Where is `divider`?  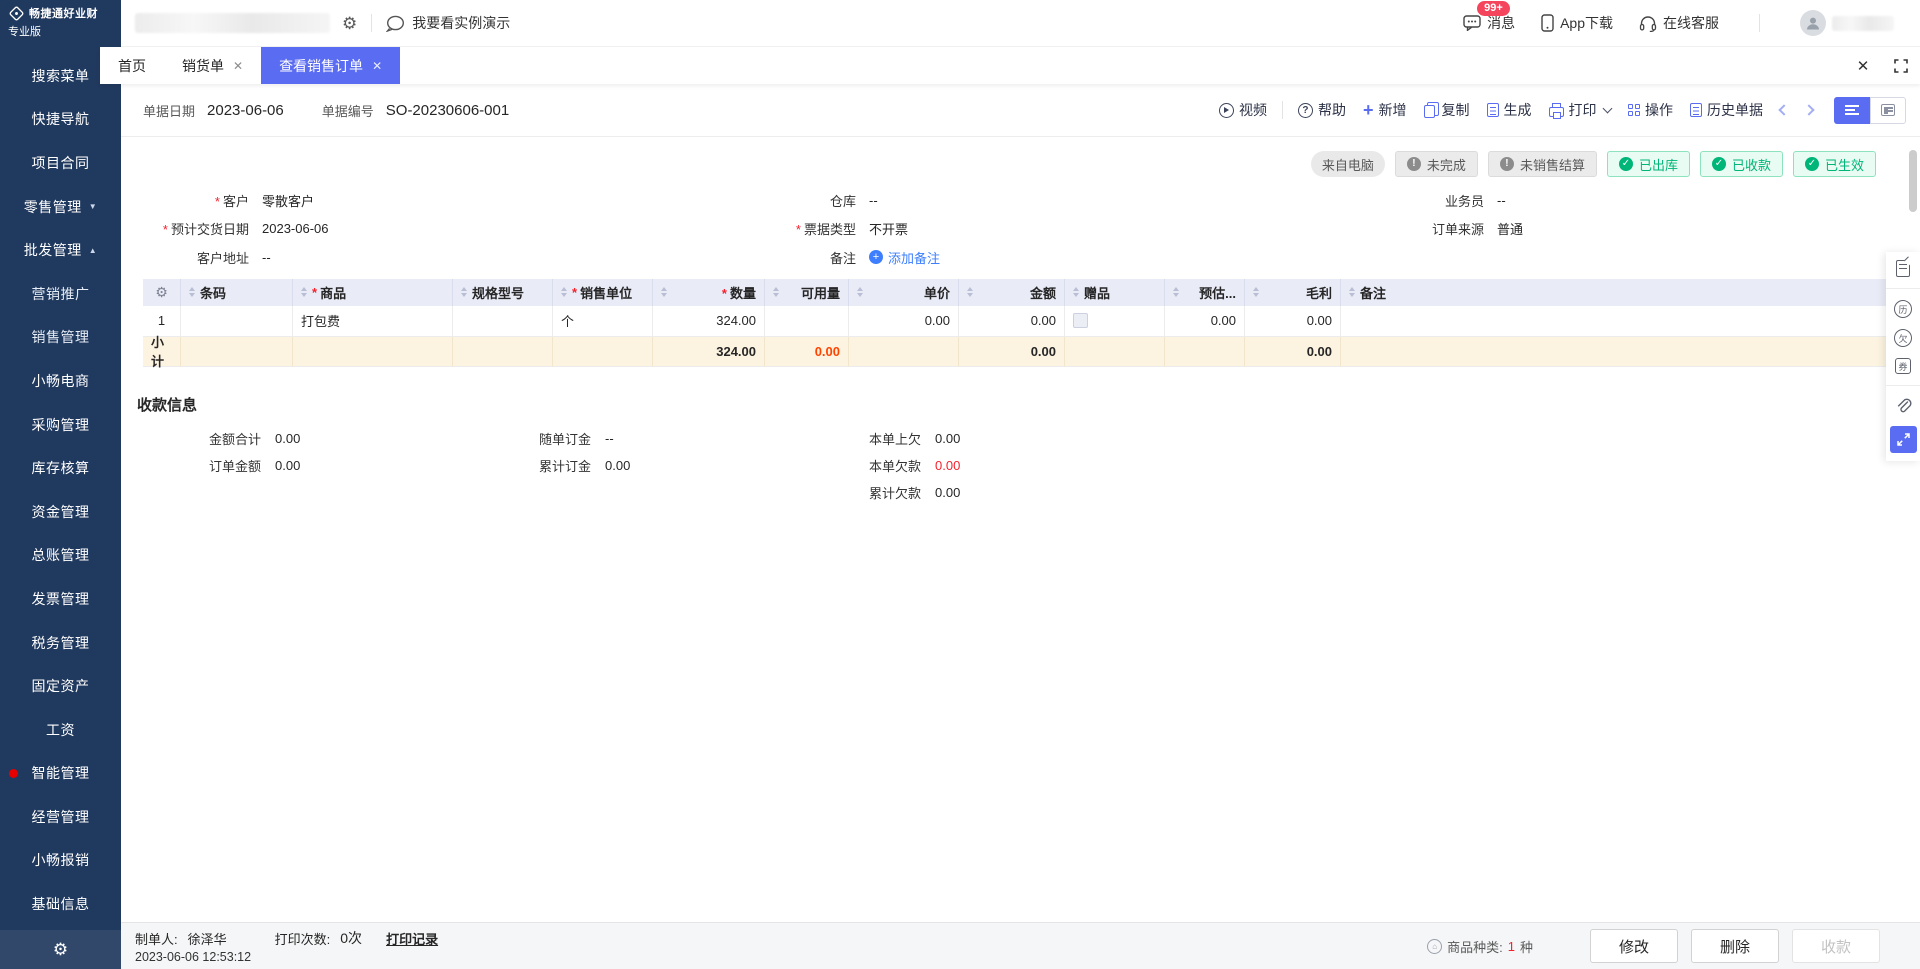 divider is located at coordinates (1759, 23).